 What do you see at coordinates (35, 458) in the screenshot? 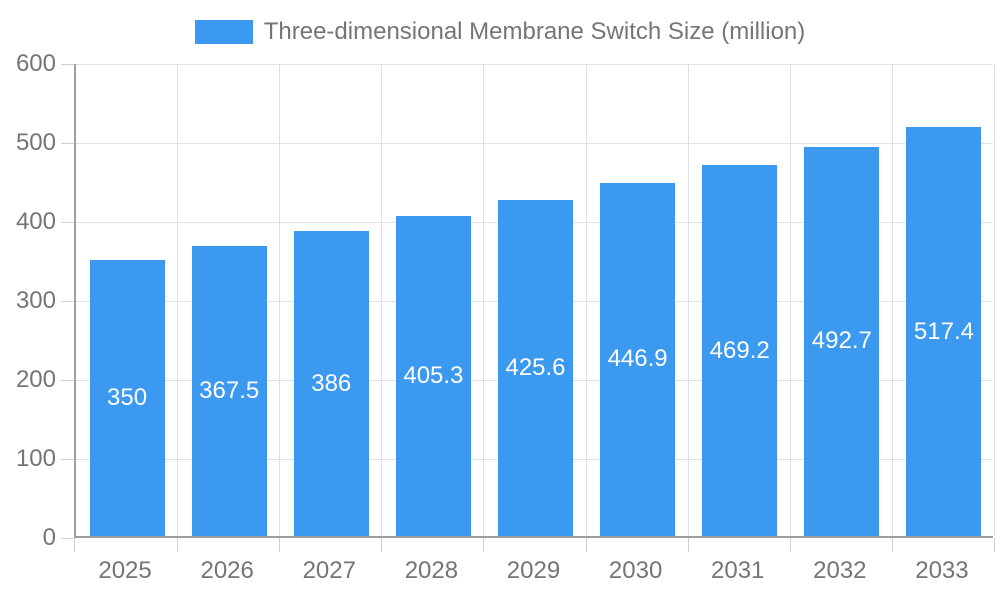
I see `y-tick-label: 100` at bounding box center [35, 458].